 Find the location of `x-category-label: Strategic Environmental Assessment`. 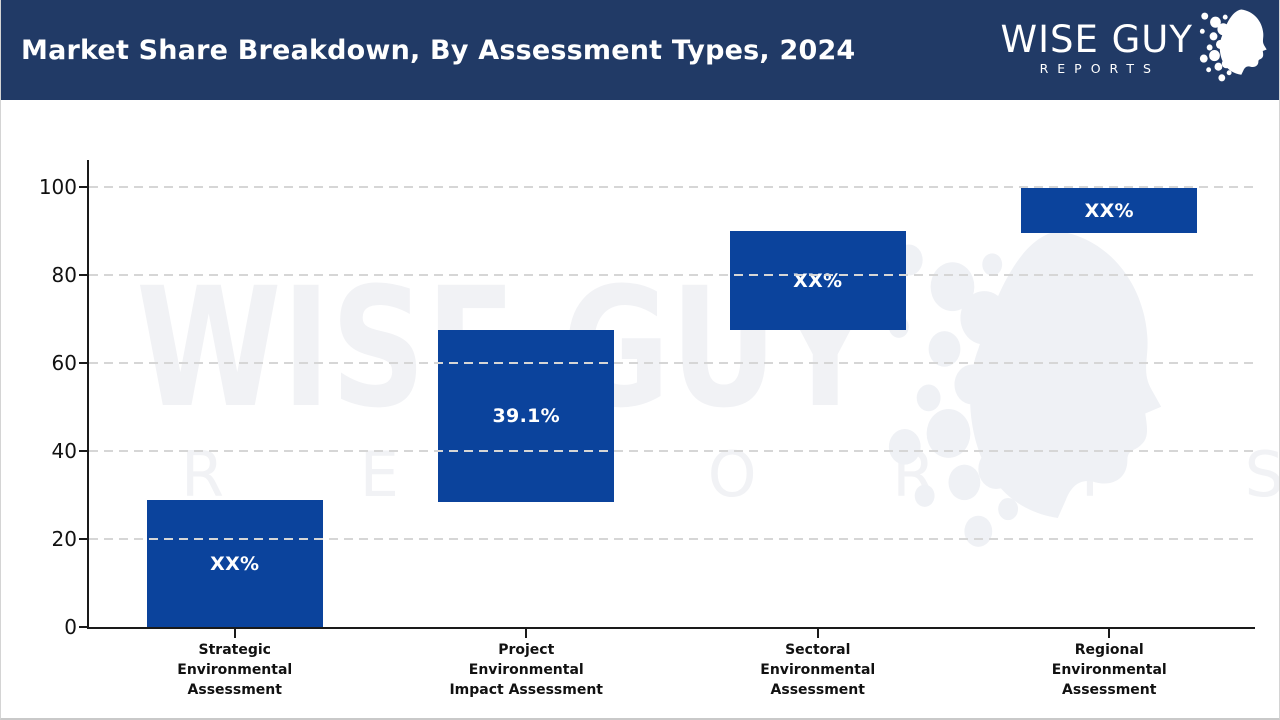

x-category-label: Strategic Environmental Assessment is located at coordinates (235, 670).